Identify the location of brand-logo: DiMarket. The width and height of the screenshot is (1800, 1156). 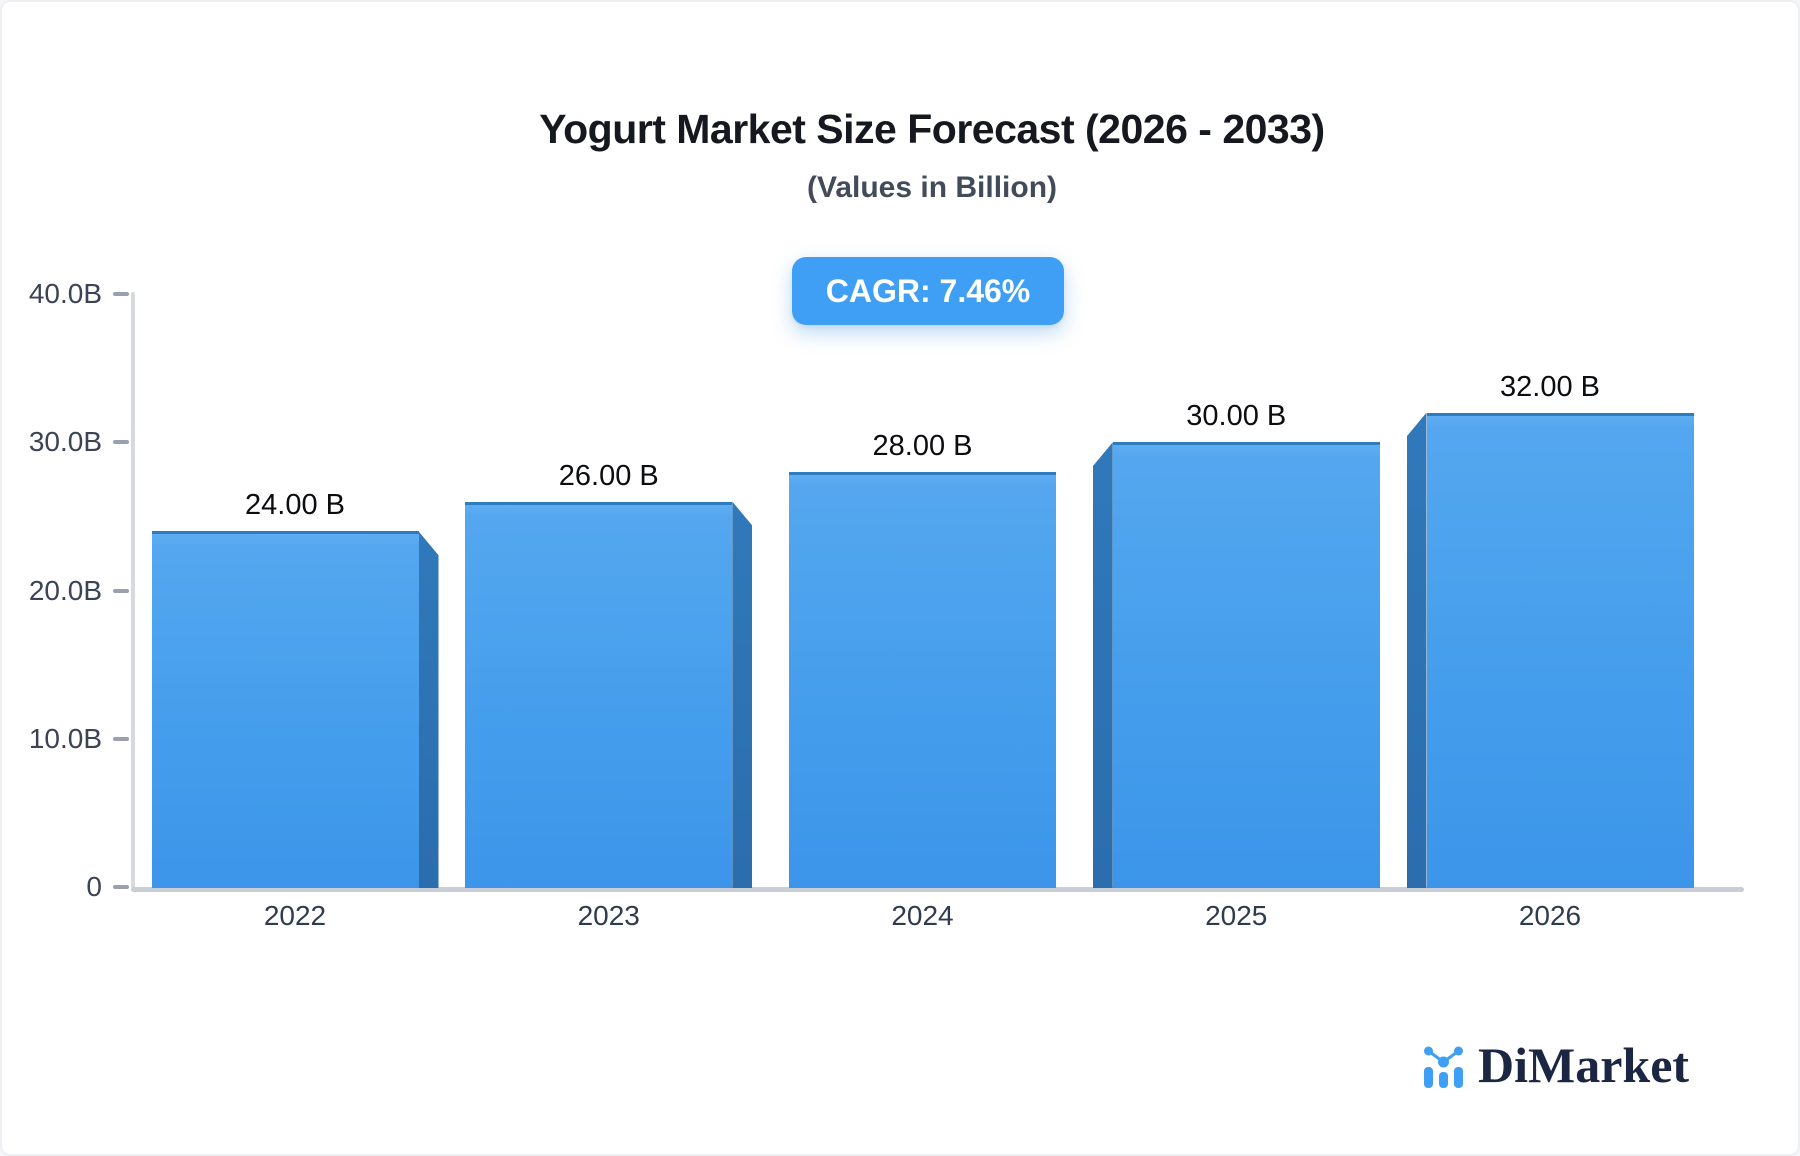
(1555, 1065).